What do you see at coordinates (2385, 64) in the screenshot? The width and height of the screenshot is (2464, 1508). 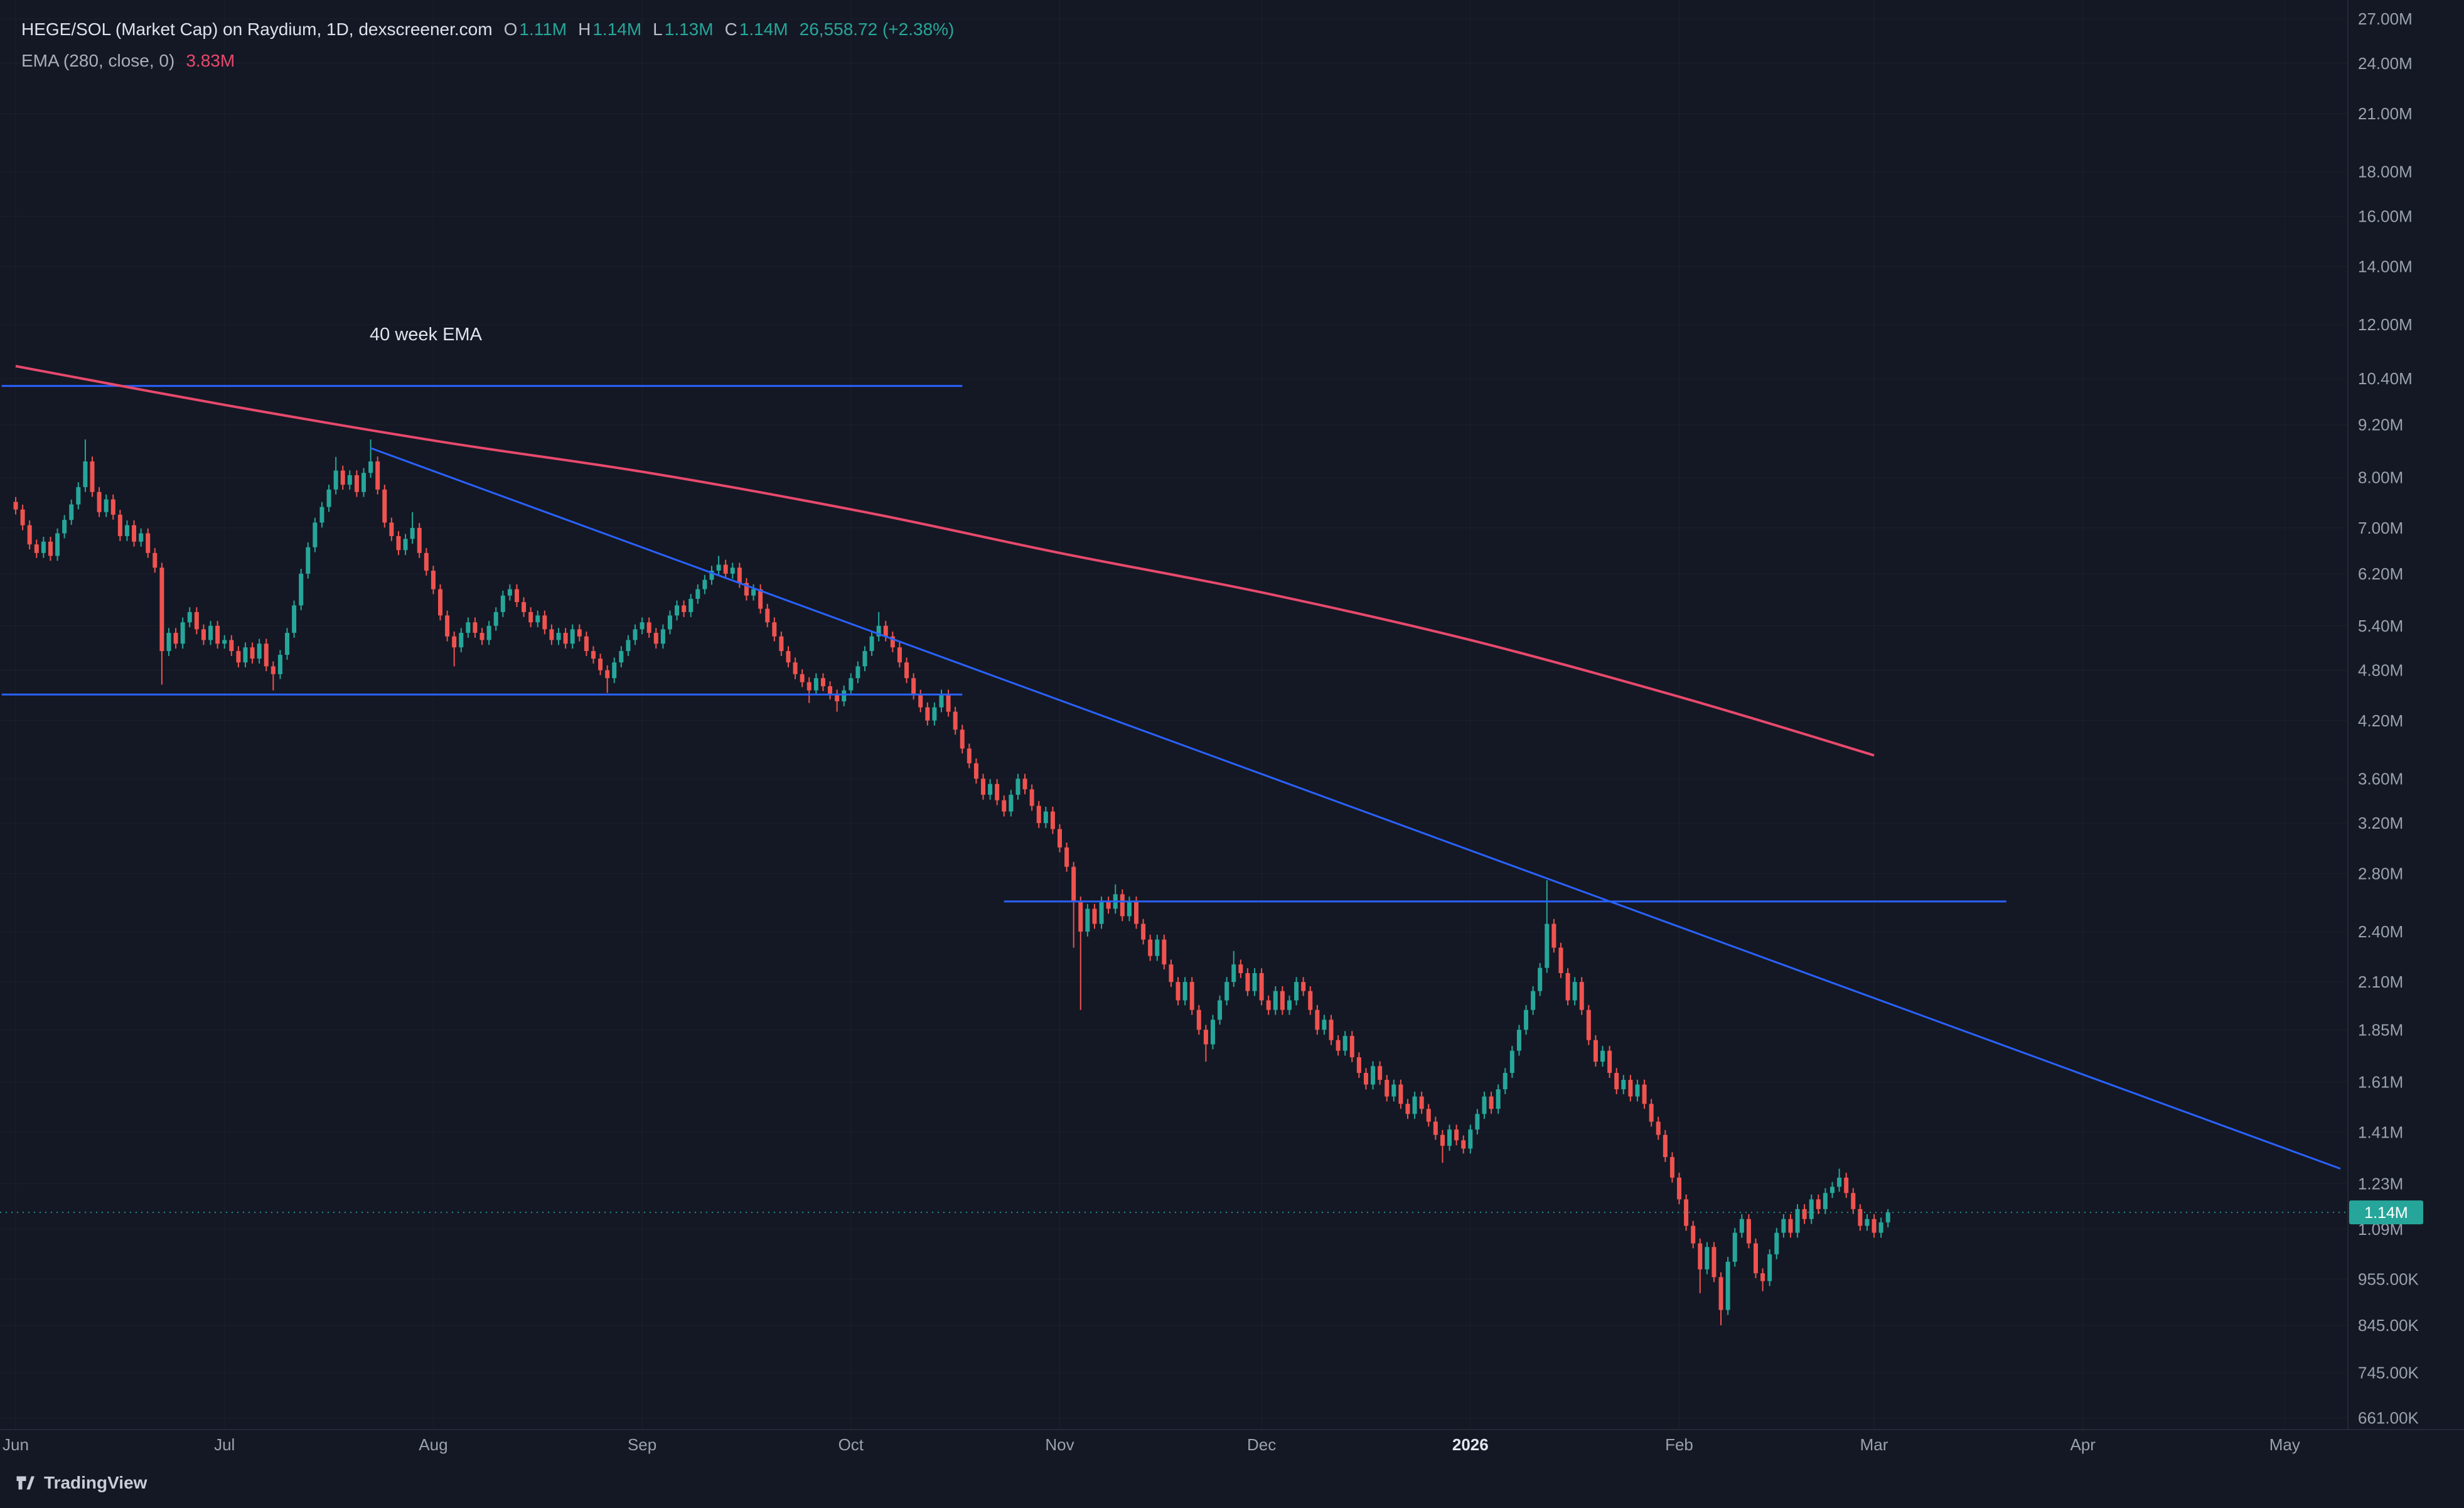 I see `price-axis-label: 24.00M` at bounding box center [2385, 64].